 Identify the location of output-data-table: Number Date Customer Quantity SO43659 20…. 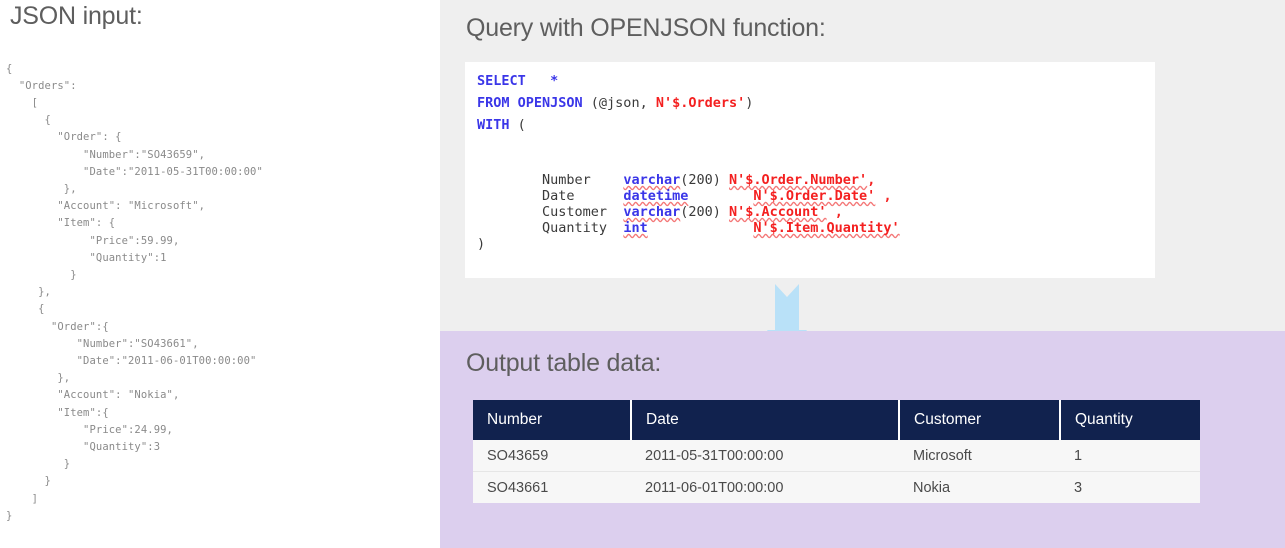
(836, 451).